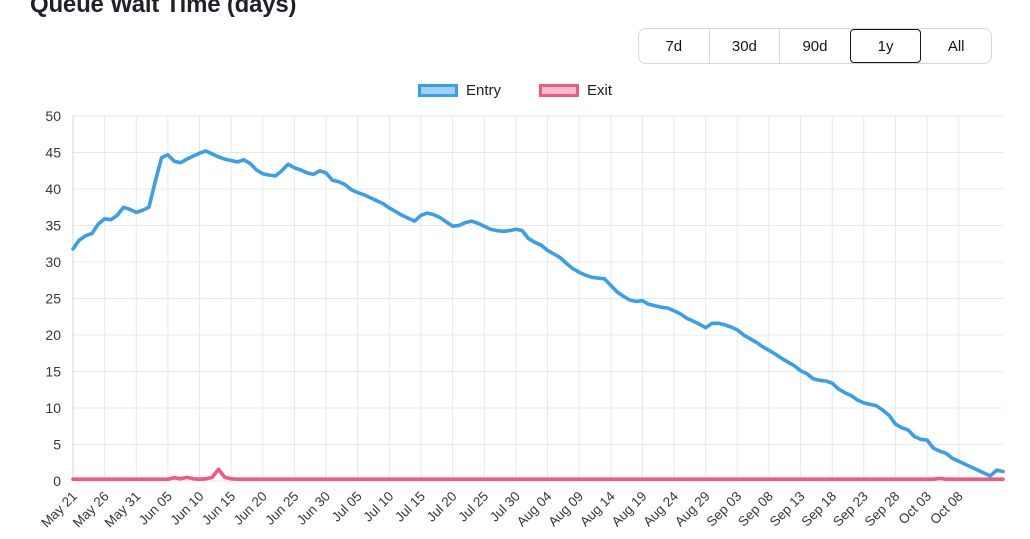 This screenshot has width=1030, height=539. Describe the element at coordinates (53, 116) in the screenshot. I see `y-tick-label: 50` at that location.